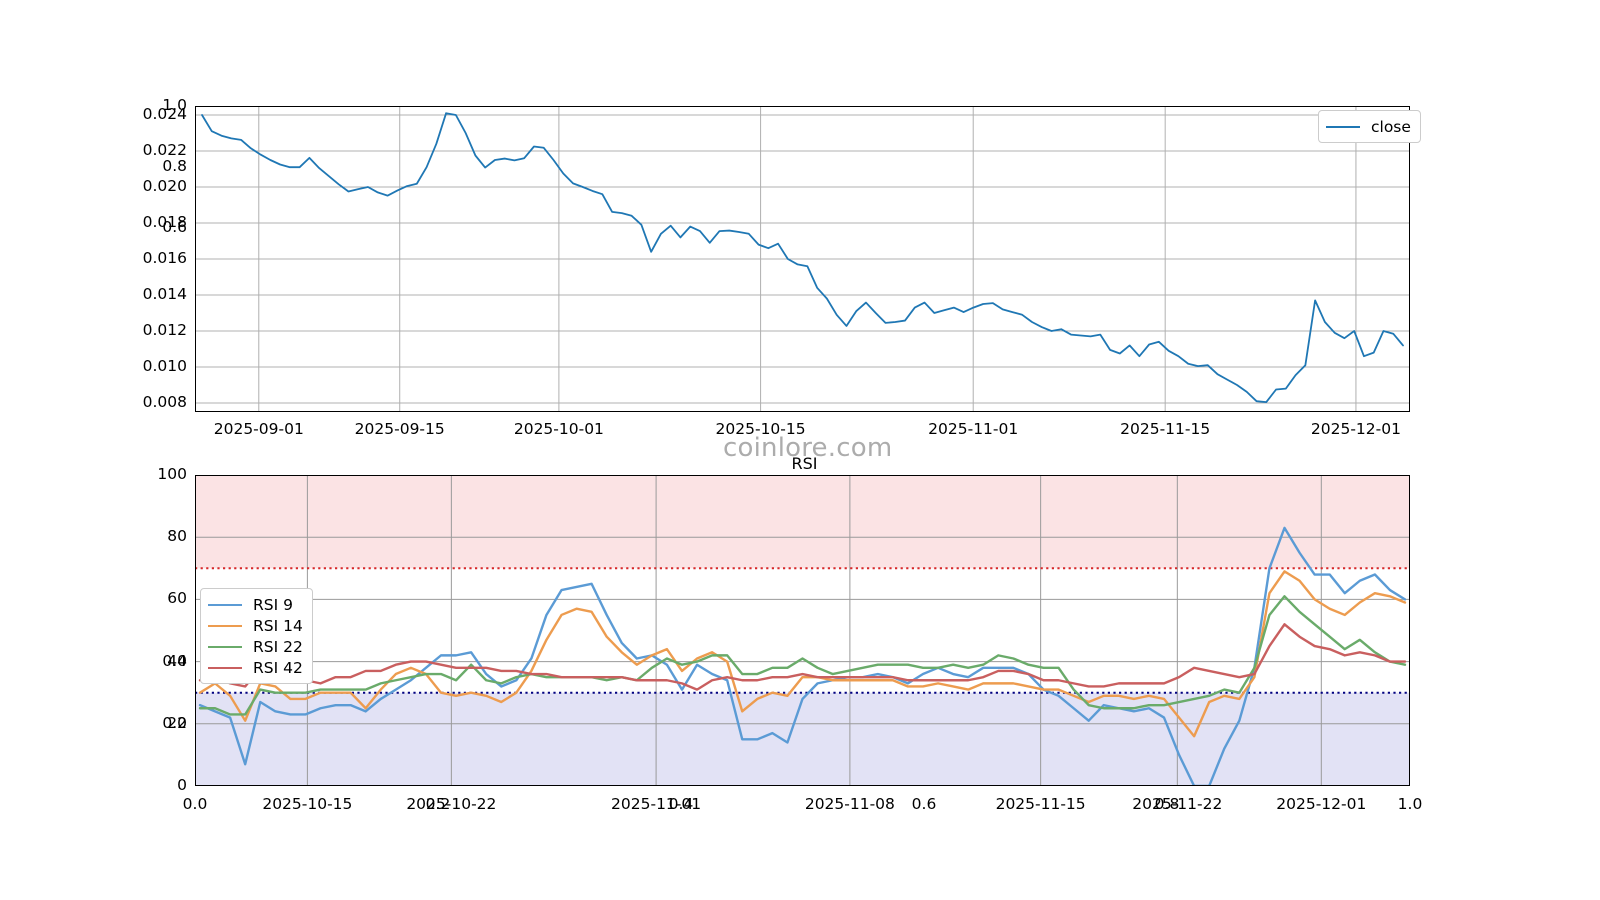  Describe the element at coordinates (656, 804) in the screenshot. I see `rsi-x-tick: 2025-11-01` at that location.